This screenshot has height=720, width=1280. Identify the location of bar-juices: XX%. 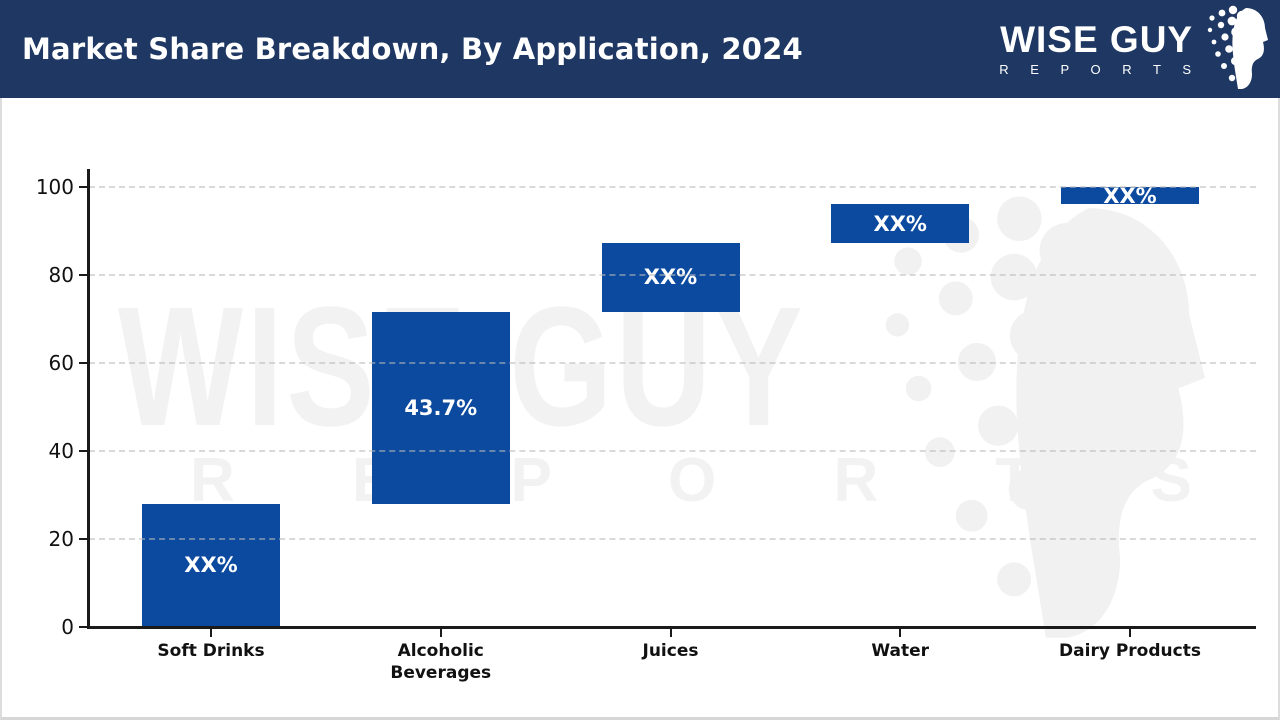
(670, 277).